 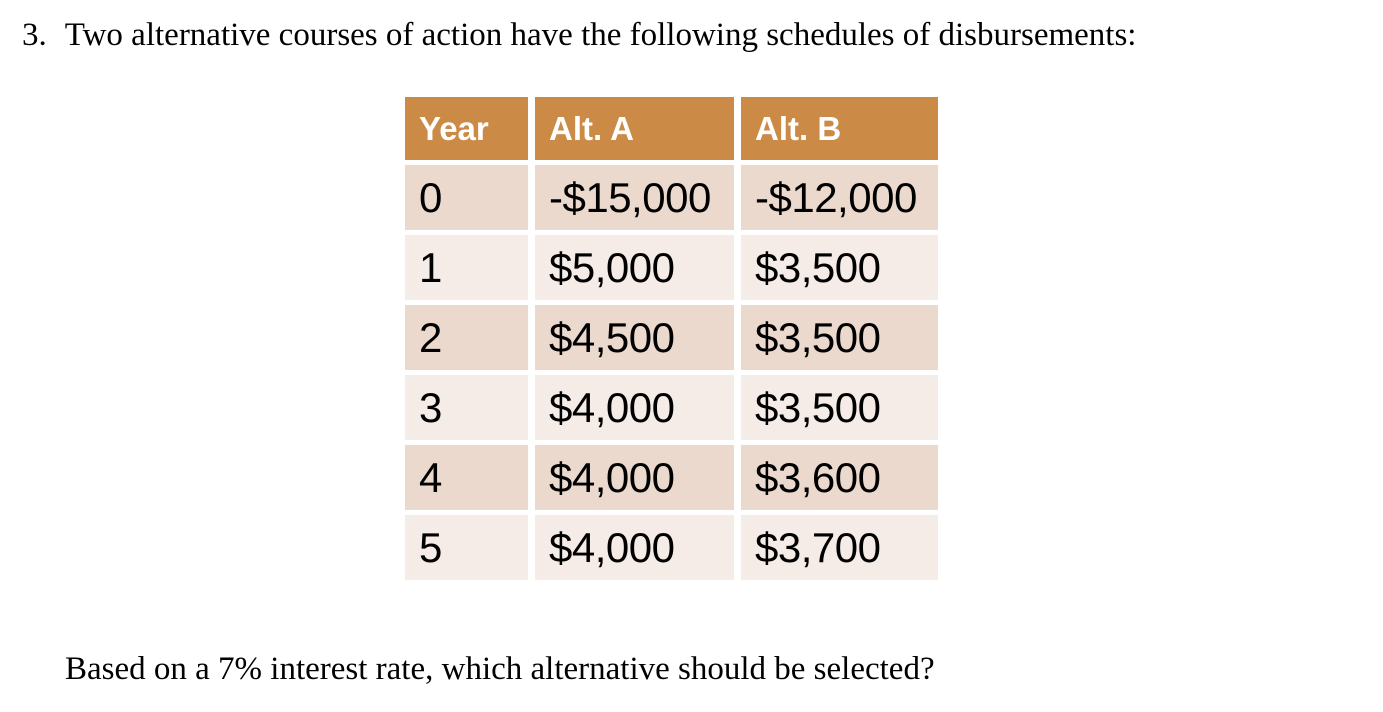 What do you see at coordinates (466, 407) in the screenshot?
I see `table-cell-year-3: 3` at bounding box center [466, 407].